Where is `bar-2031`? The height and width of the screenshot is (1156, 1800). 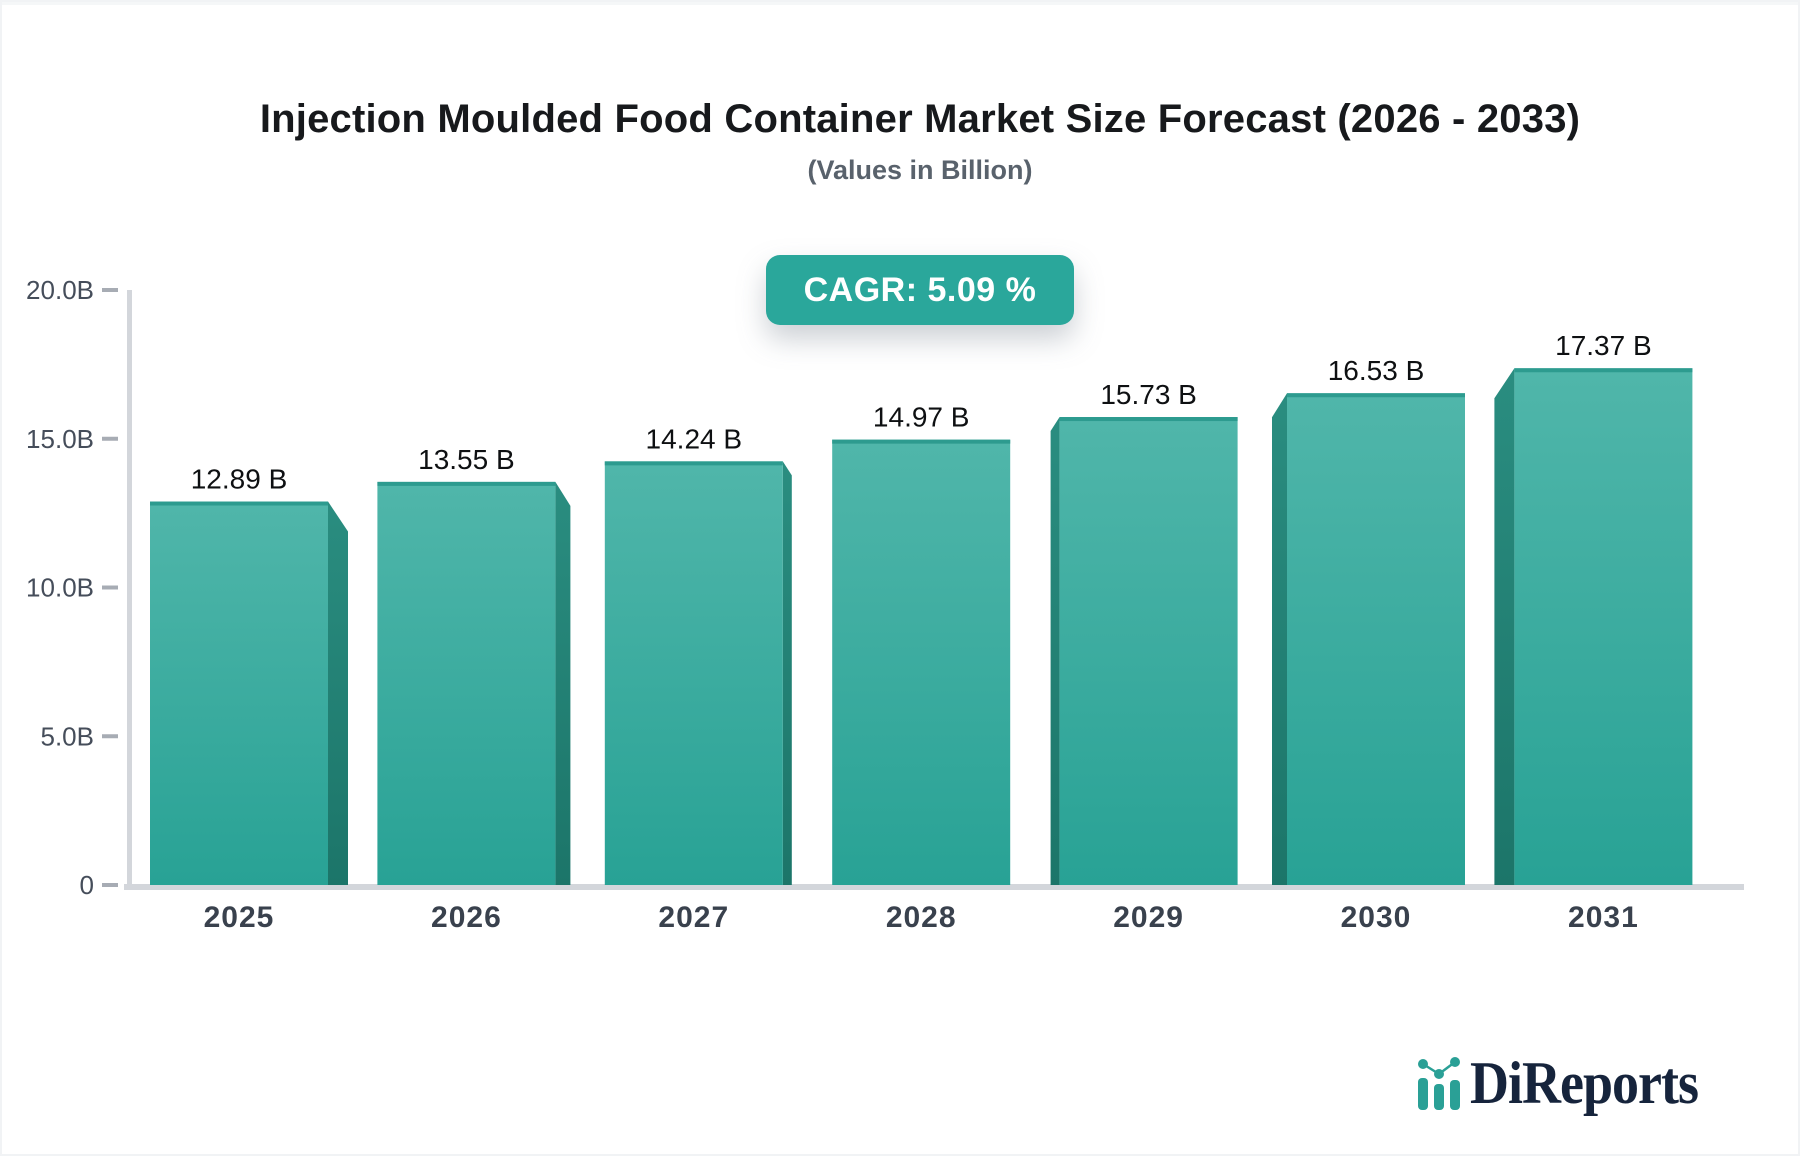 bar-2031 is located at coordinates (1603, 626).